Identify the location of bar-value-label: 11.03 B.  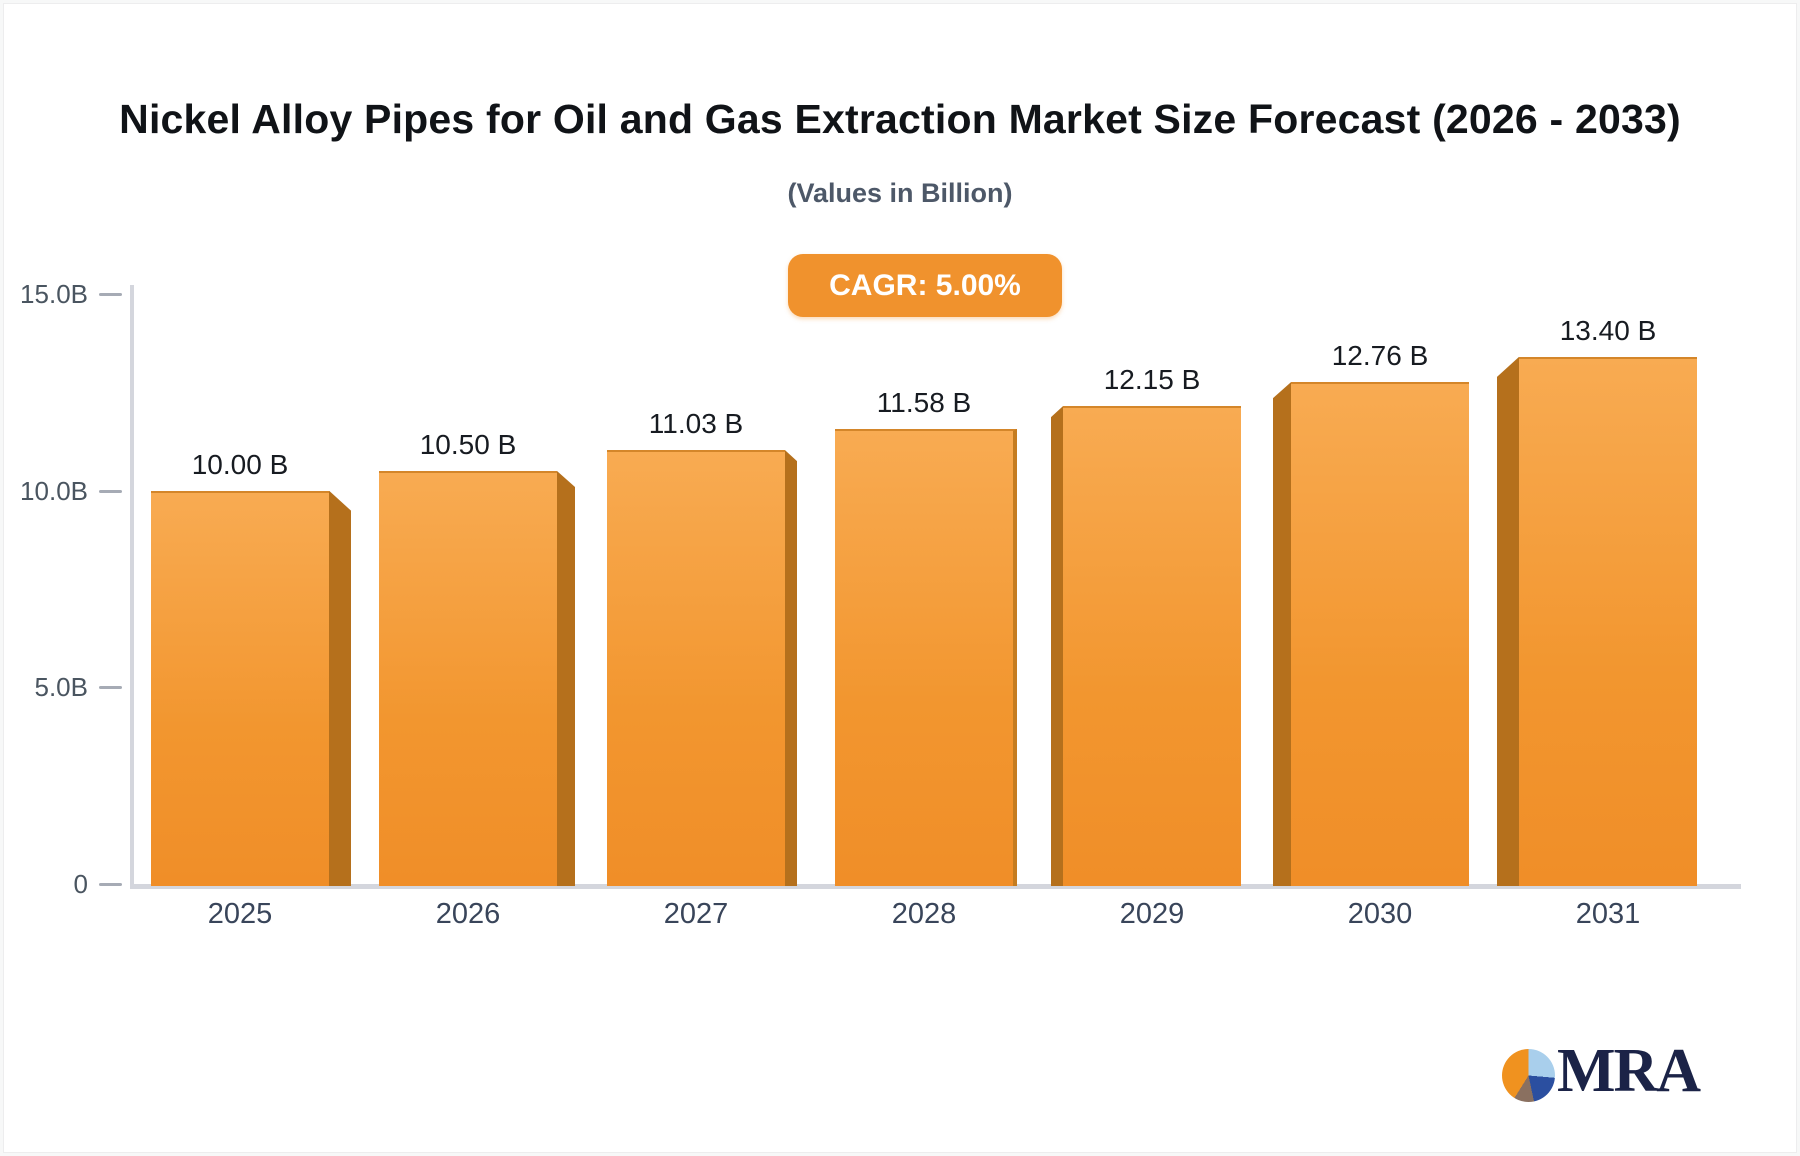
(696, 424).